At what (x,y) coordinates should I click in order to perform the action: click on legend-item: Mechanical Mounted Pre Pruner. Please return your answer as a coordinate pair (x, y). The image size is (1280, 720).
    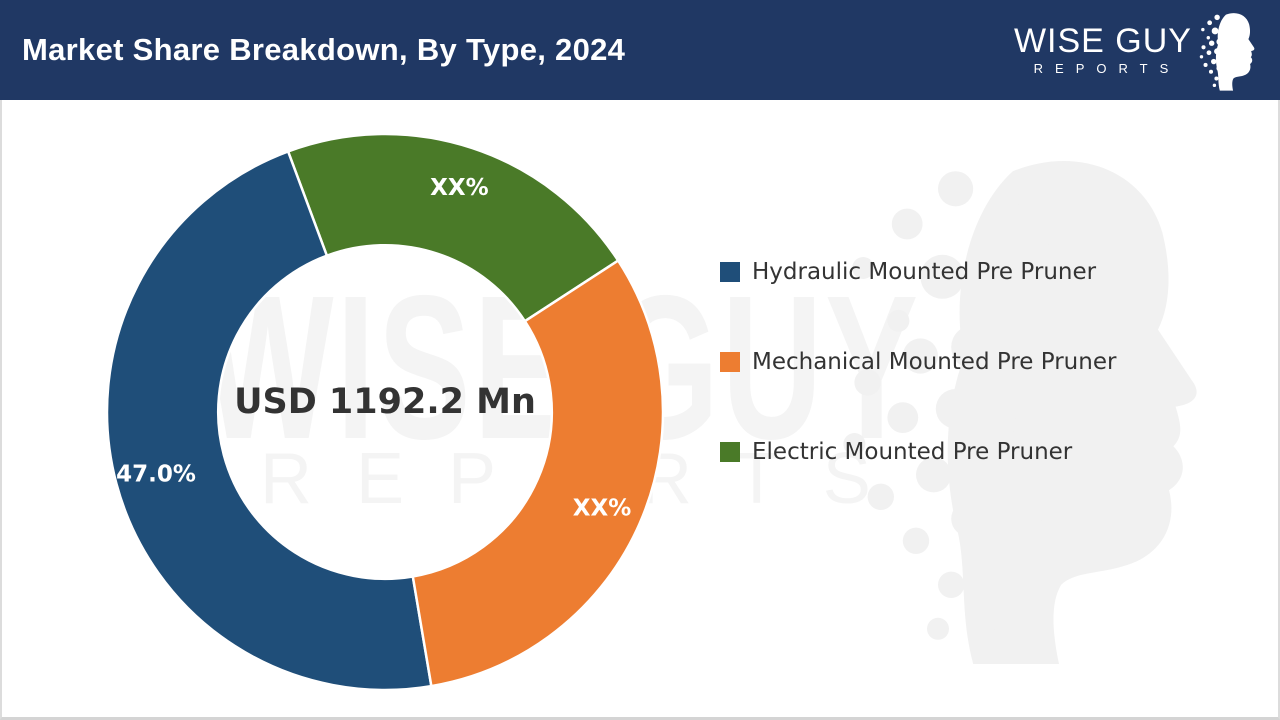
    Looking at the image, I should click on (918, 362).